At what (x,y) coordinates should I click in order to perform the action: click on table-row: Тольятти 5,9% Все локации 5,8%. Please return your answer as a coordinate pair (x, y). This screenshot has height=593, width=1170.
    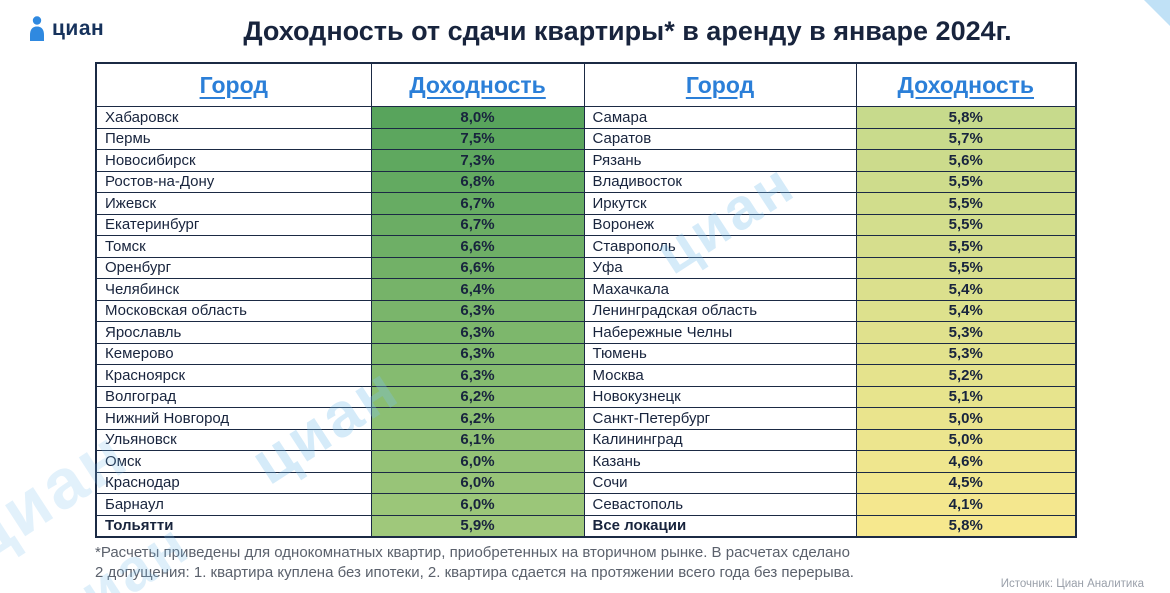
    Looking at the image, I should click on (586, 526).